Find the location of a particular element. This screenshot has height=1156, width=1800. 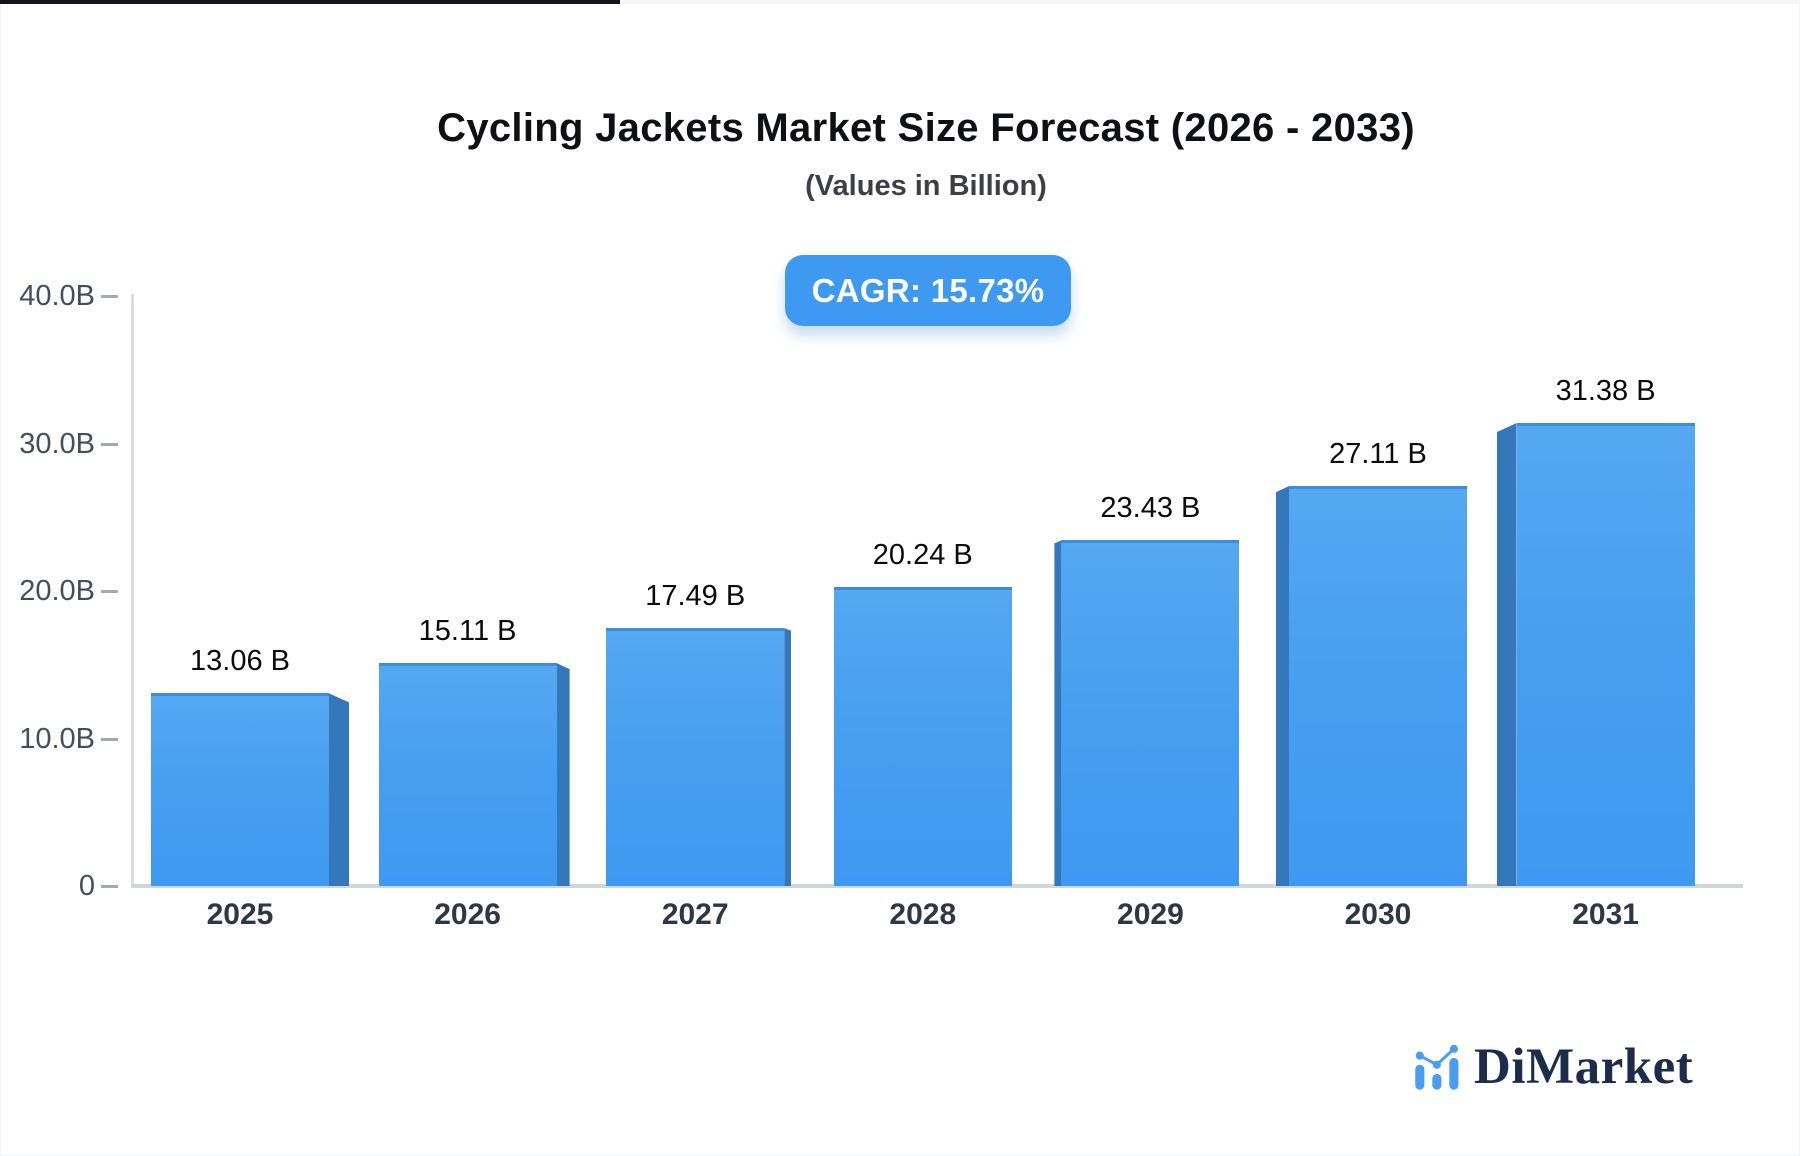

bar-value-label-2025: 13.06 B is located at coordinates (240, 661).